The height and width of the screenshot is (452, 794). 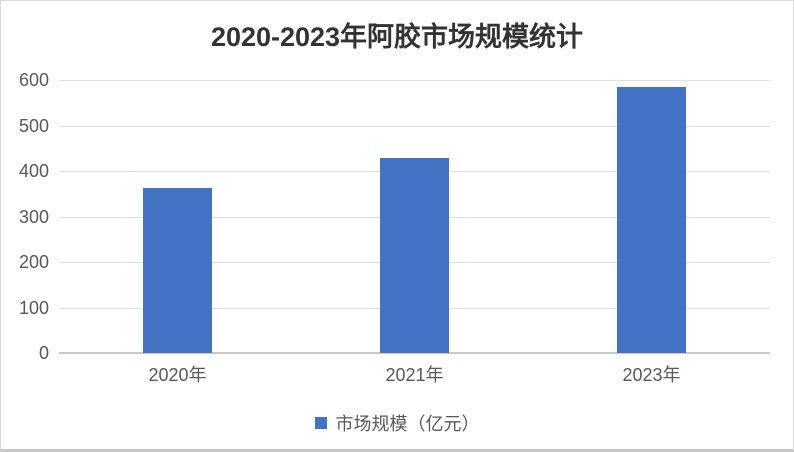 What do you see at coordinates (33, 262) in the screenshot?
I see `y-axis-tick-label: 200` at bounding box center [33, 262].